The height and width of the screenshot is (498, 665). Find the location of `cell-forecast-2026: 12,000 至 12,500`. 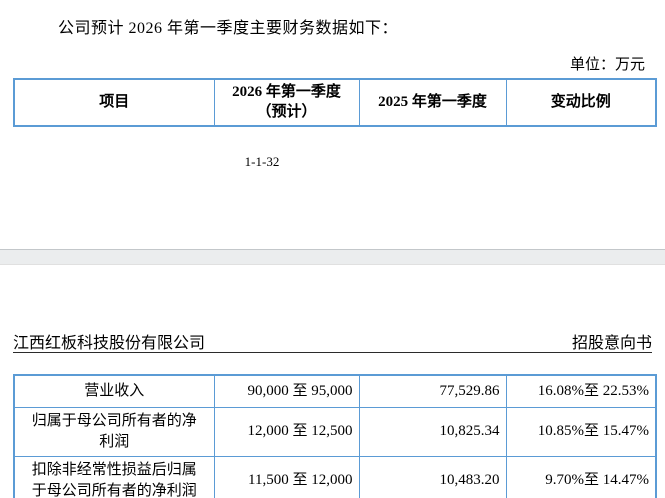

cell-forecast-2026: 12,000 至 12,500 is located at coordinates (286, 431).